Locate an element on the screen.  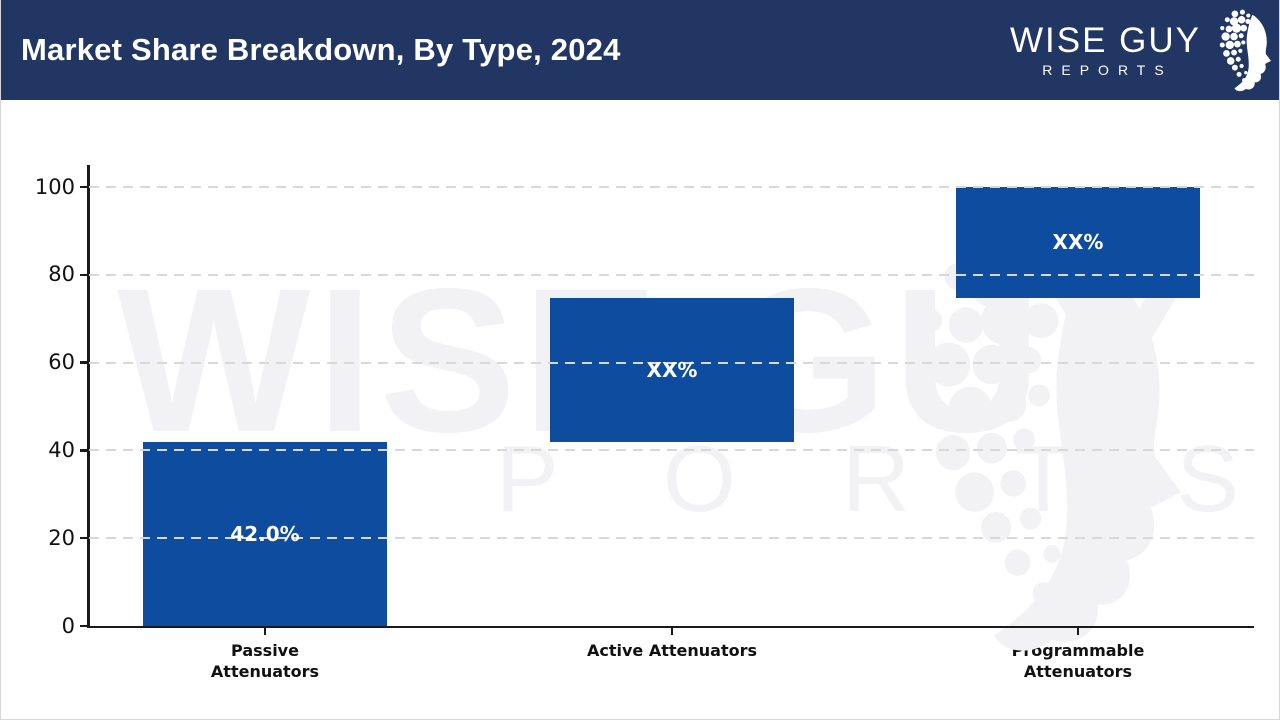
logo-face-icon is located at coordinates (1245, 50).